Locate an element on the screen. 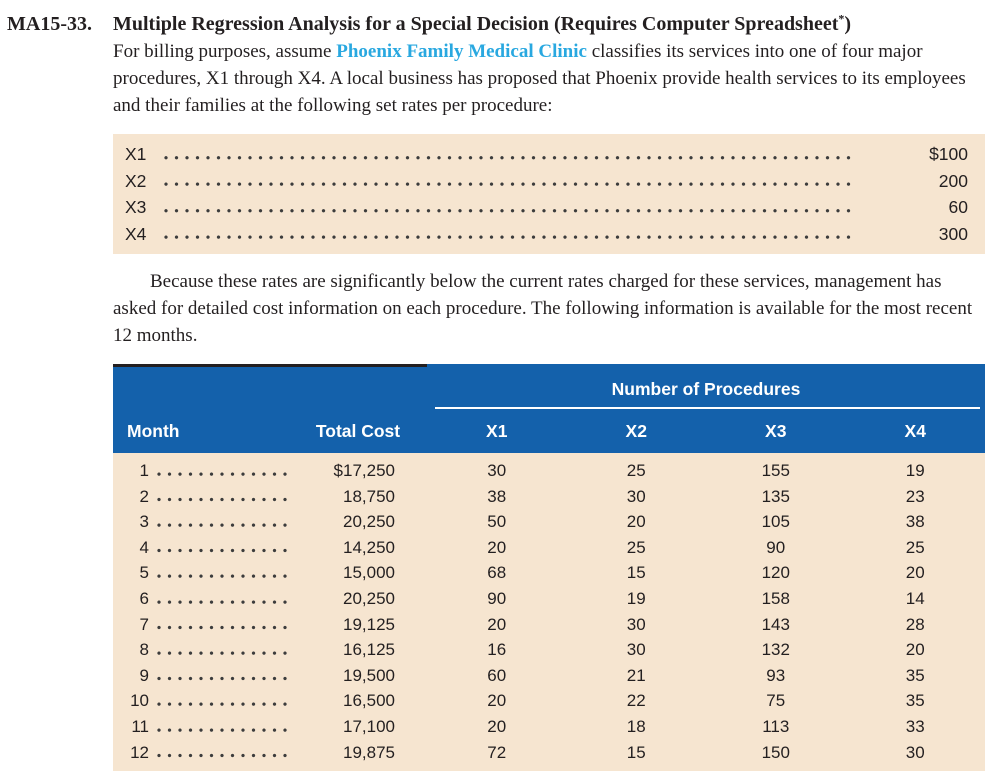 Image resolution: width=996 pixels, height=771 pixels. rate-row: X3 60 is located at coordinates (546, 207).